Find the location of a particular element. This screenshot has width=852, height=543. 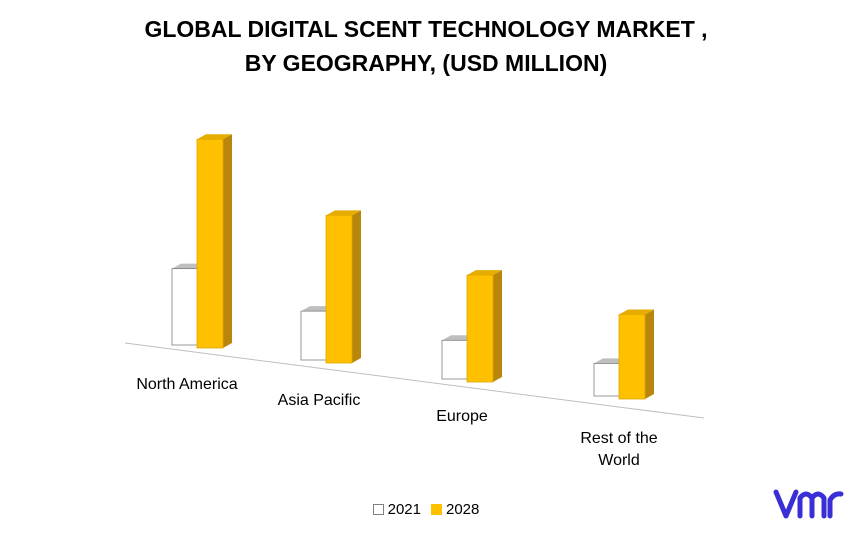

bar-asia-pacific-2028 is located at coordinates (343, 287).